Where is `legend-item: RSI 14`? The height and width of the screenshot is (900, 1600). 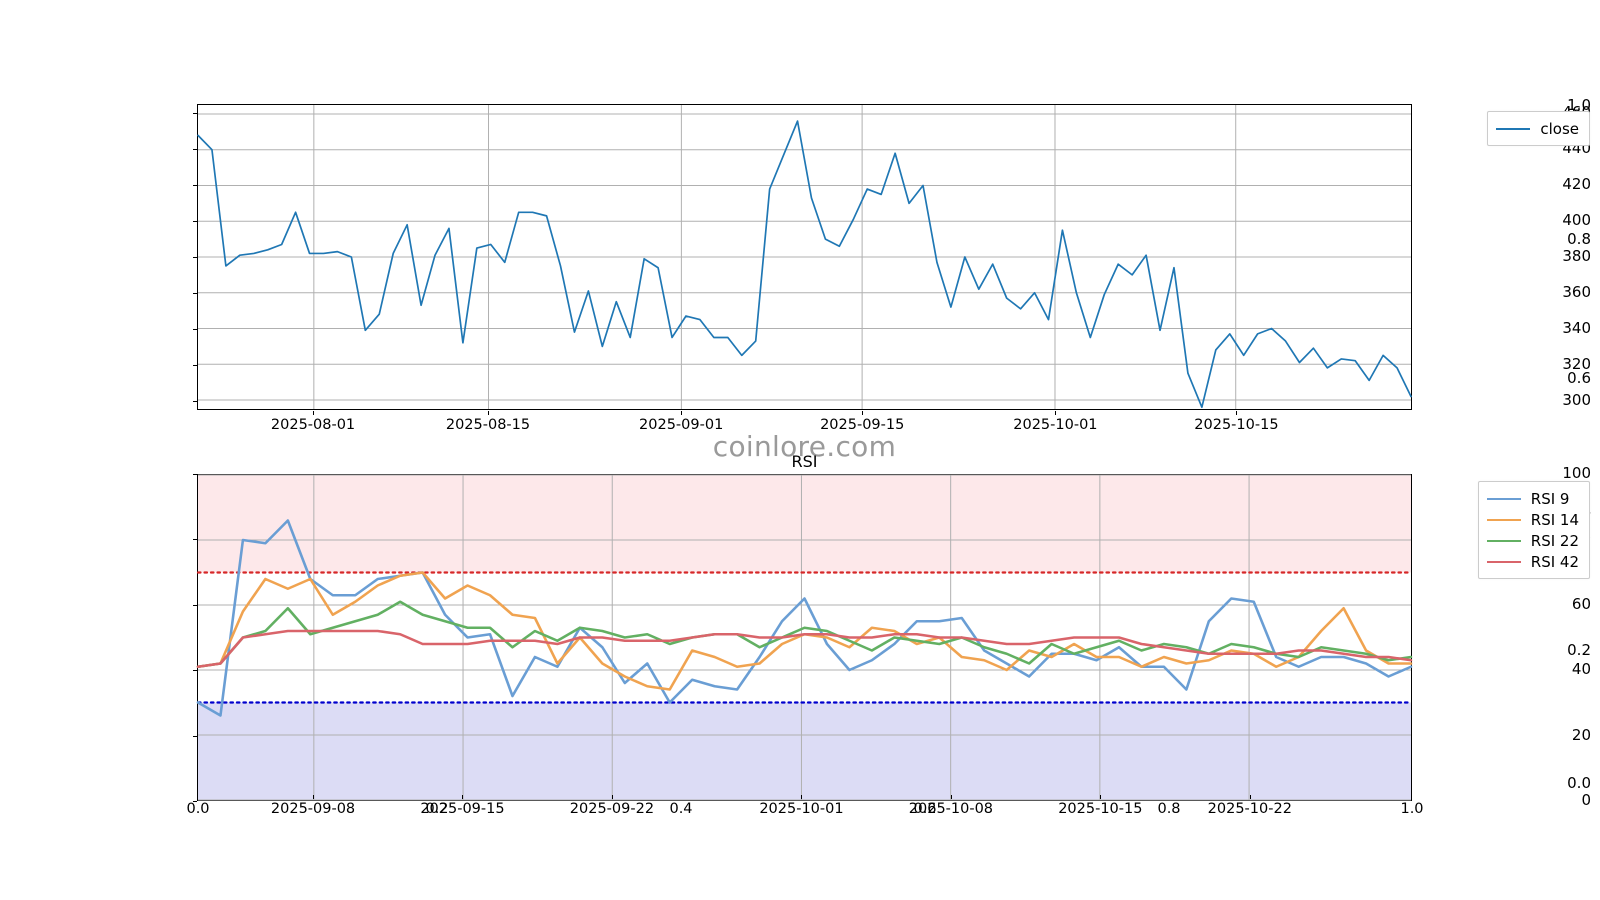
legend-item: RSI 14 is located at coordinates (1532, 519).